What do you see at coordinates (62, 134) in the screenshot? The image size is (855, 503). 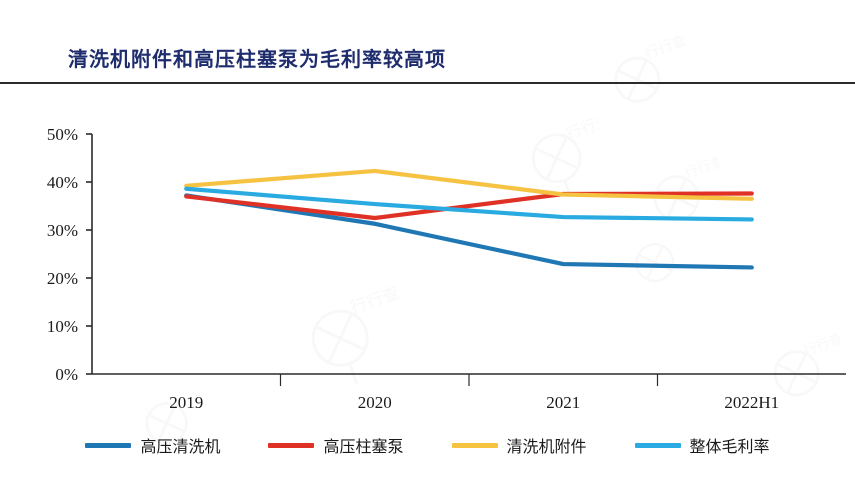 I see `y-axis-tick-label: 50%` at bounding box center [62, 134].